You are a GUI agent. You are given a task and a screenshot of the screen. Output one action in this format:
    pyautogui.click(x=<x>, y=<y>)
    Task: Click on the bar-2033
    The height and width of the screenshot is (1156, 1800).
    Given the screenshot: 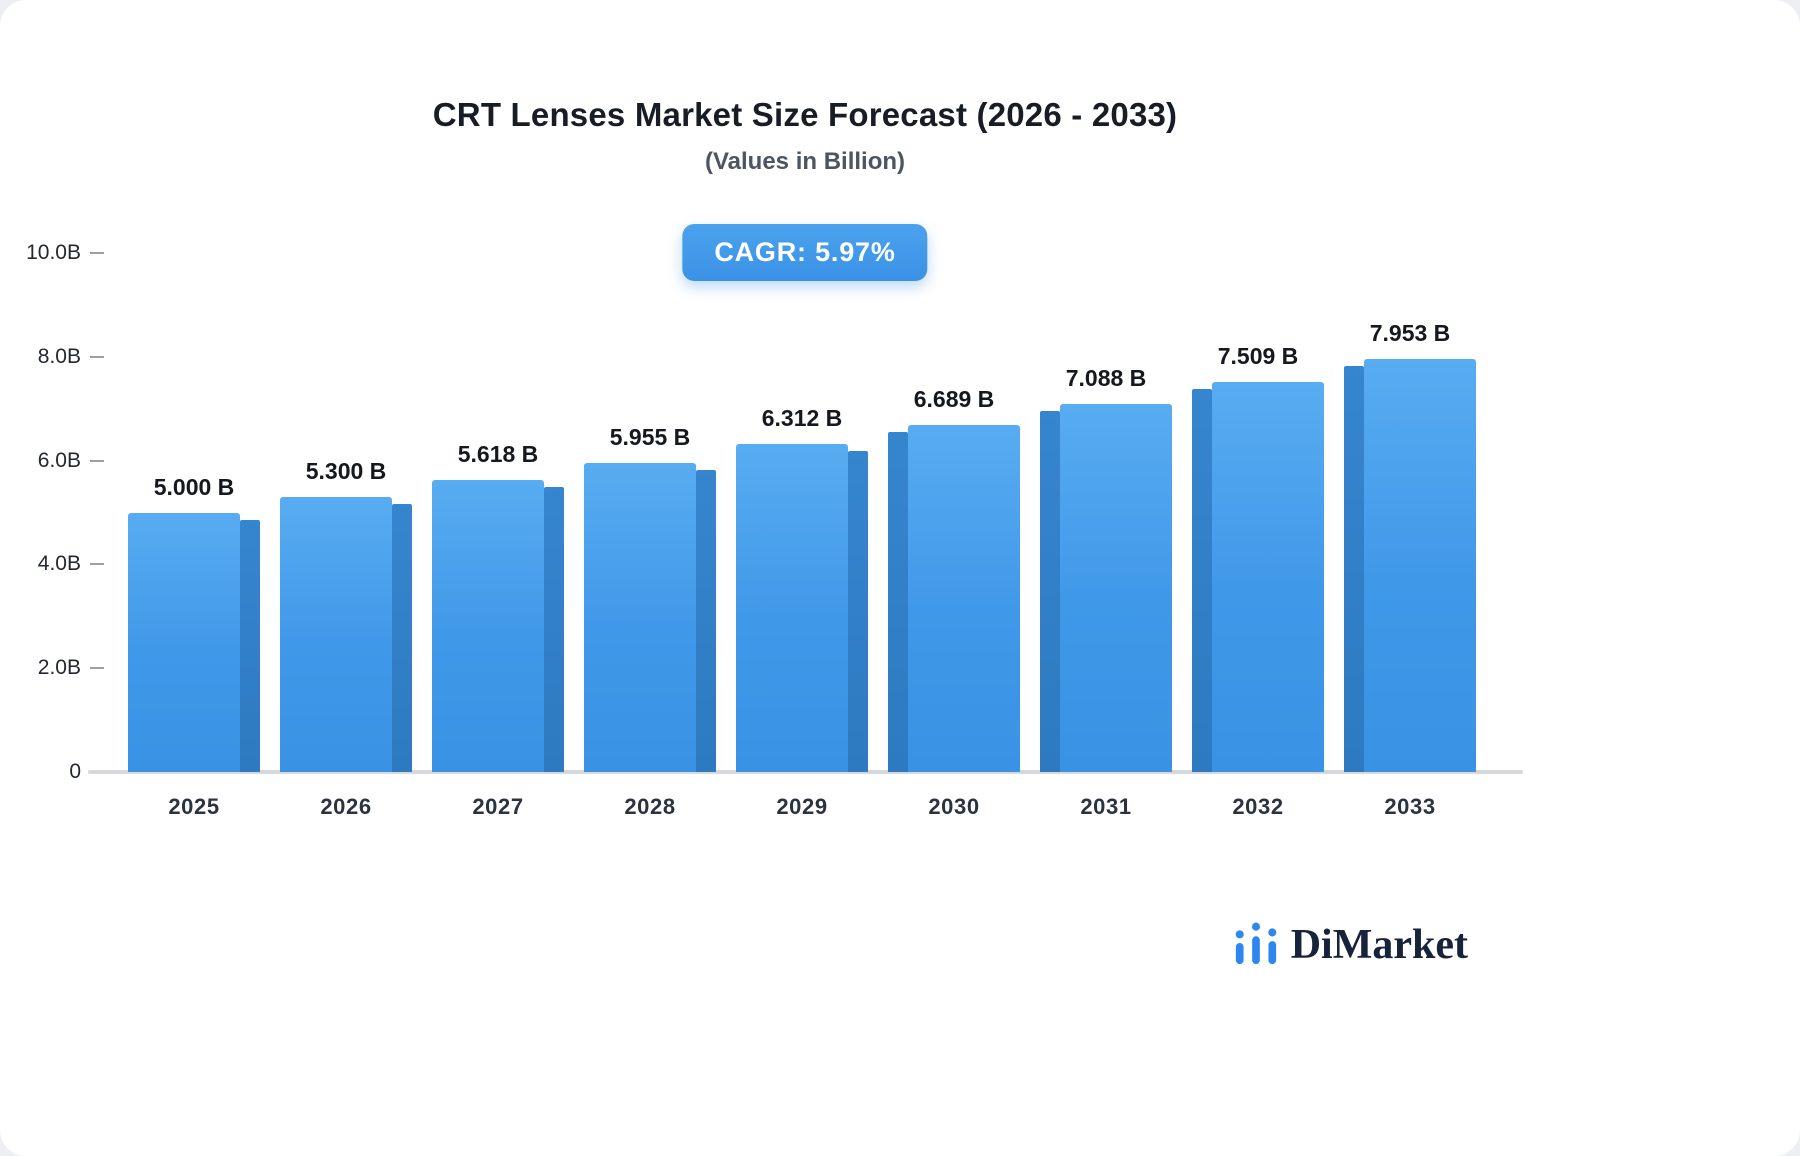 What is the action you would take?
    pyautogui.click(x=1410, y=565)
    